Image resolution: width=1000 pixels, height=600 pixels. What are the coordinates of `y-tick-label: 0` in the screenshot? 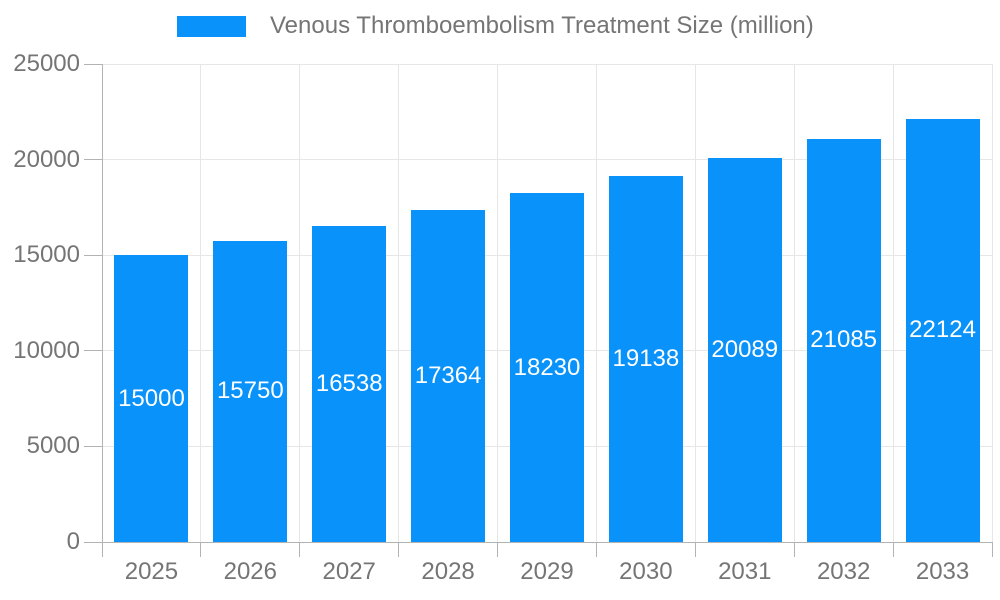 It's located at (73, 541).